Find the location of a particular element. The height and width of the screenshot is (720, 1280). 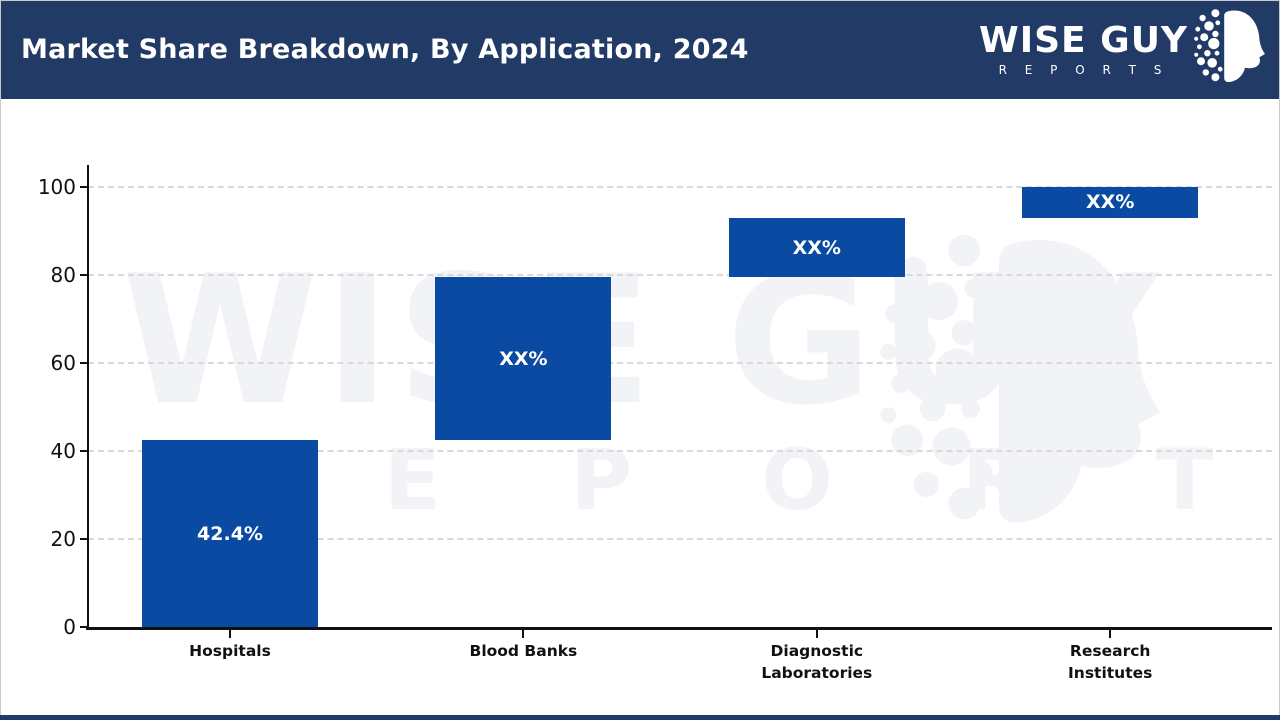

x-tick-mark-hospitals is located at coordinates (230, 633).